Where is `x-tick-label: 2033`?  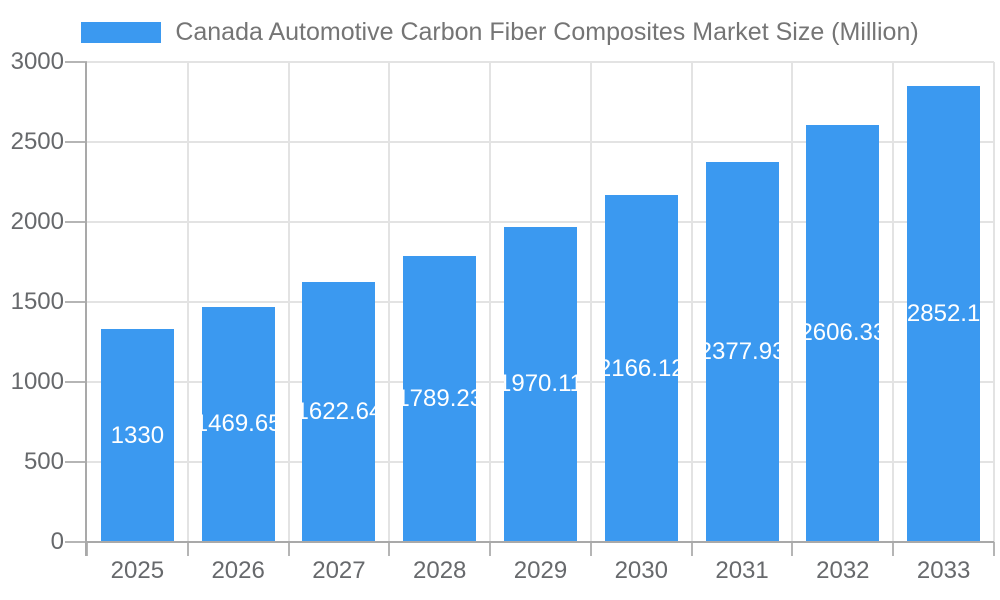 x-tick-label: 2033 is located at coordinates (943, 570).